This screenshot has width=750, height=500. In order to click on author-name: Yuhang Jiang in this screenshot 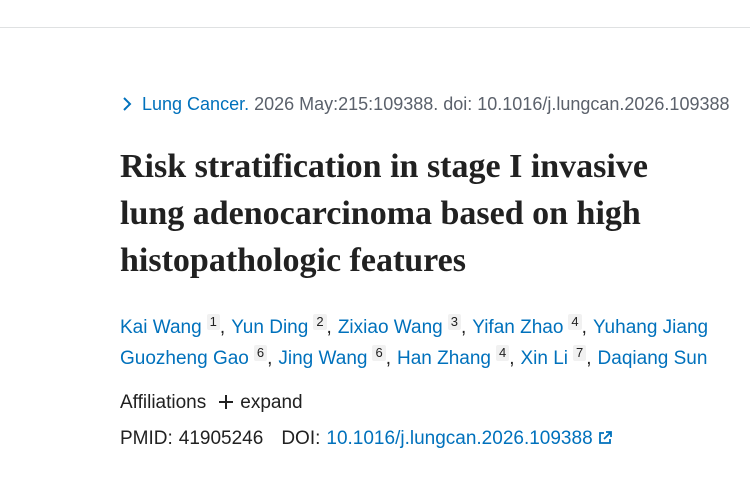, I will do `click(650, 327)`.